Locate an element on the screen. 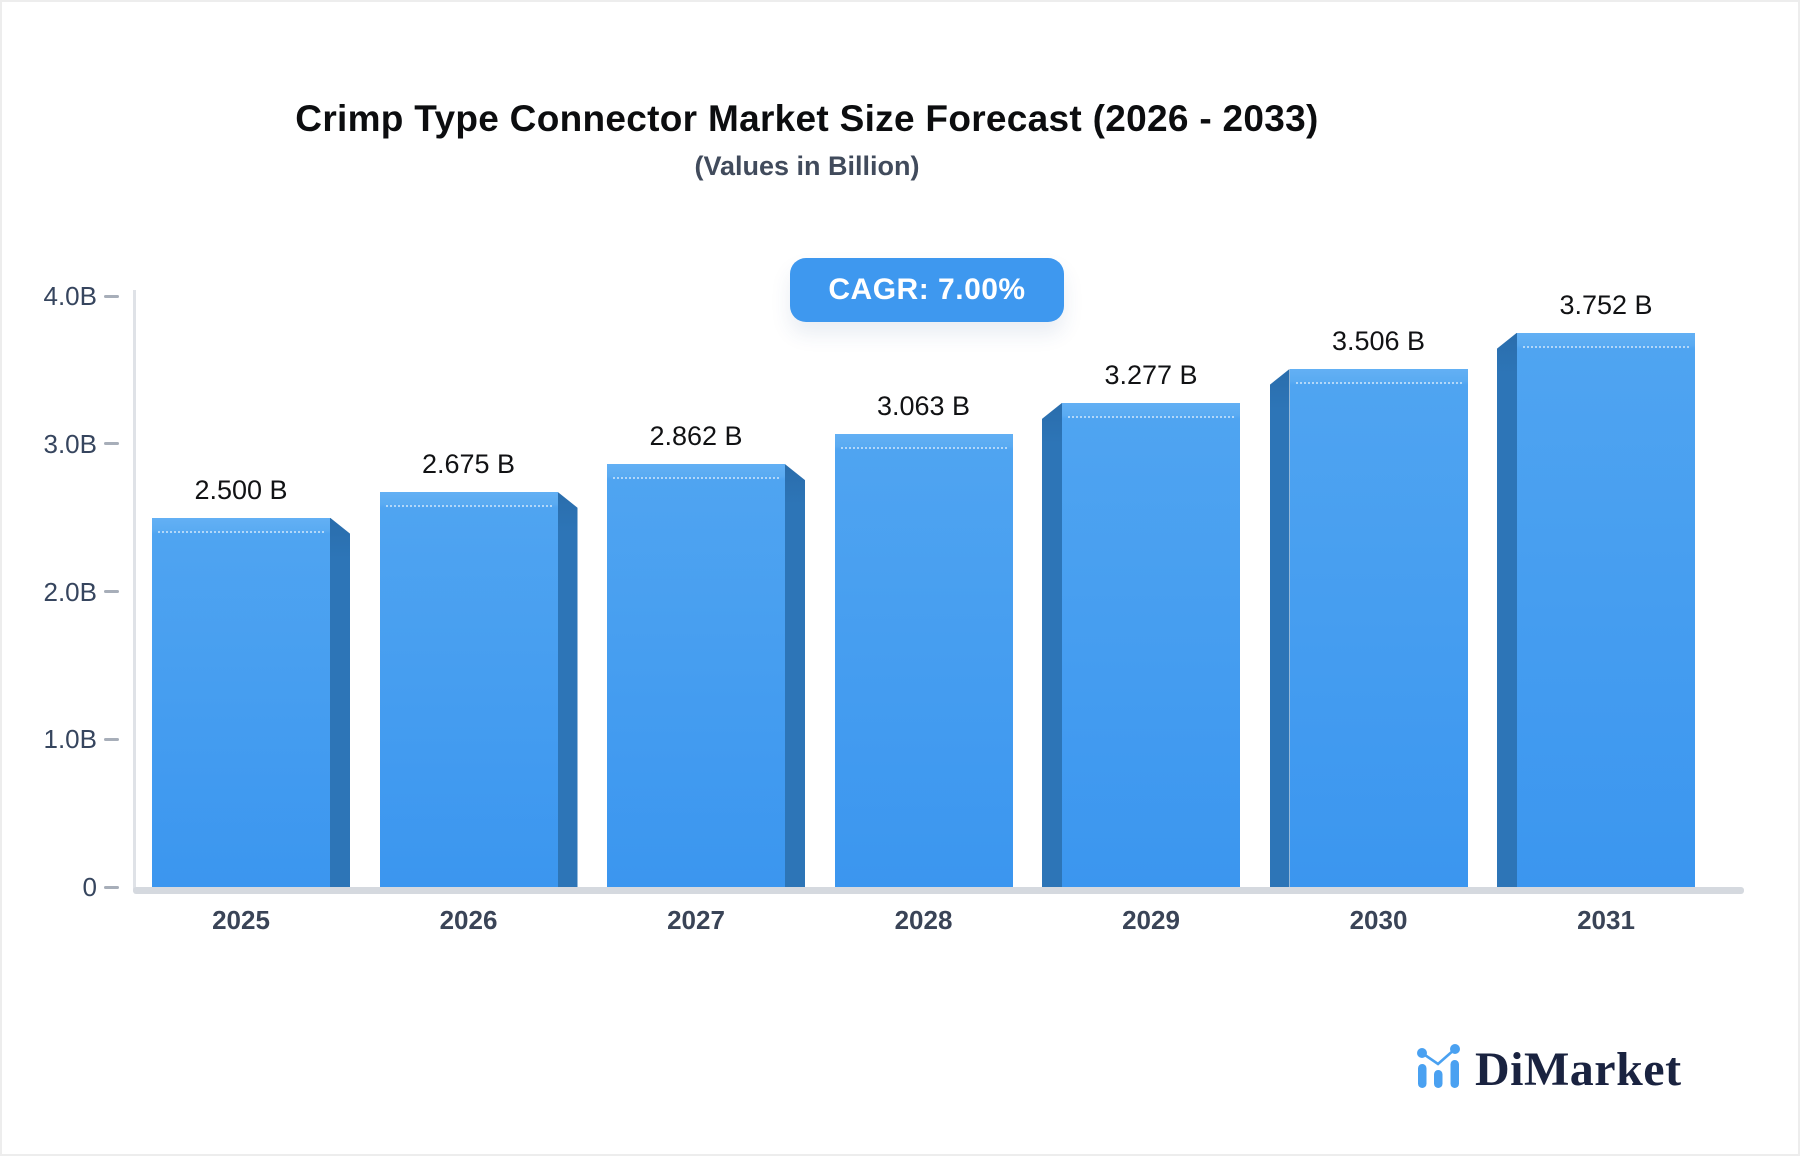 The height and width of the screenshot is (1156, 1800). brand-logo: DiMarket is located at coordinates (1548, 1067).